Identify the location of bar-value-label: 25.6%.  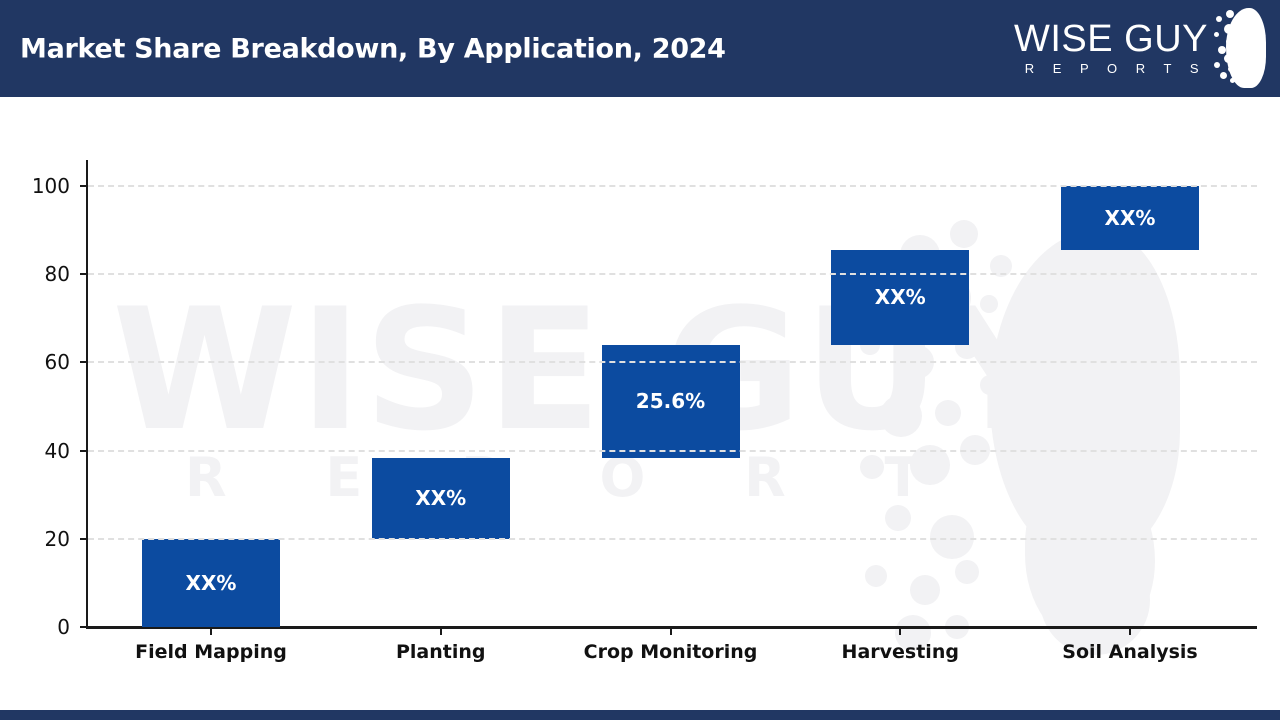
(670, 401).